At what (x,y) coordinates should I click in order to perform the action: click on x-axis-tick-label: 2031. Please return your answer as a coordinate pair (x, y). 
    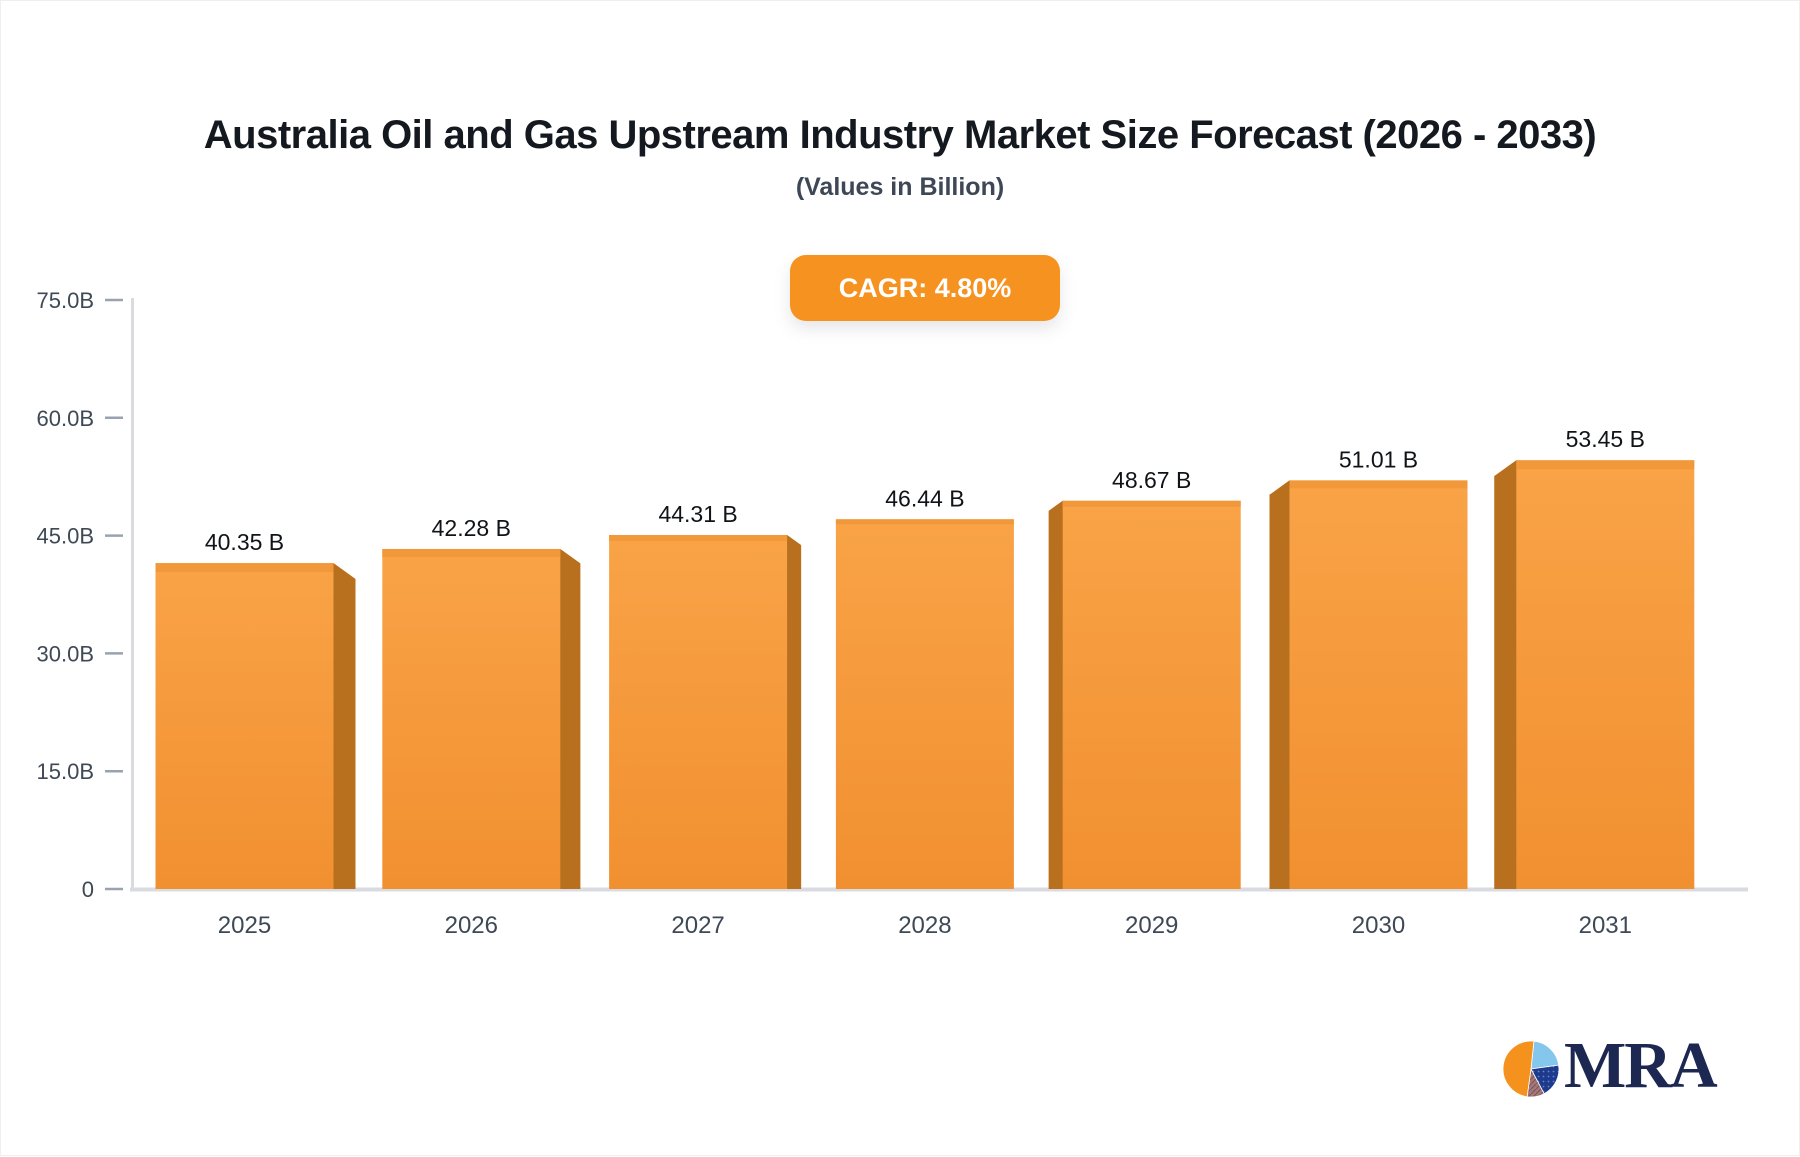
    Looking at the image, I should click on (1605, 925).